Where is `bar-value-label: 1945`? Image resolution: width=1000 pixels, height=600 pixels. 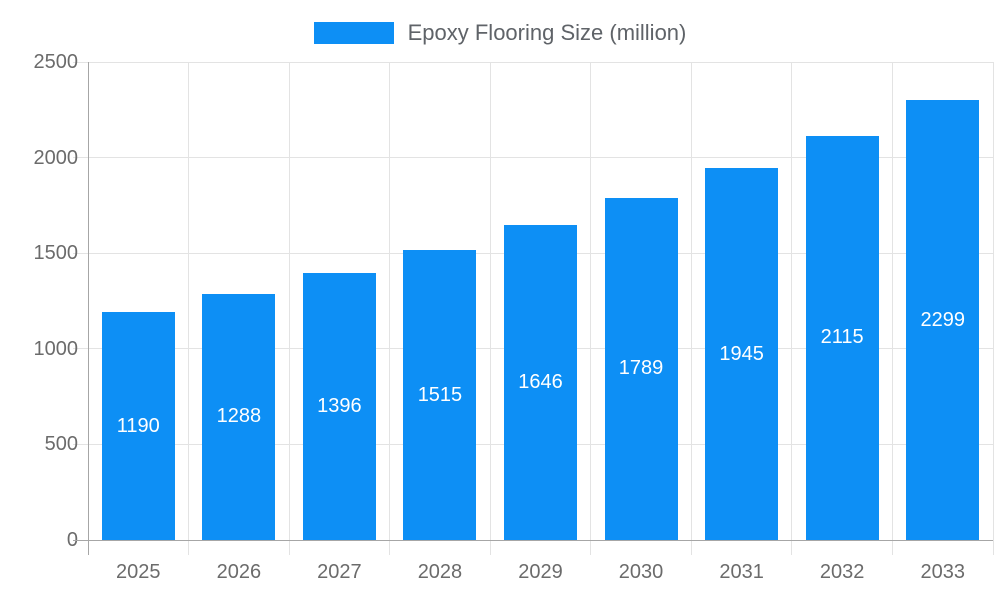 bar-value-label: 1945 is located at coordinates (741, 353).